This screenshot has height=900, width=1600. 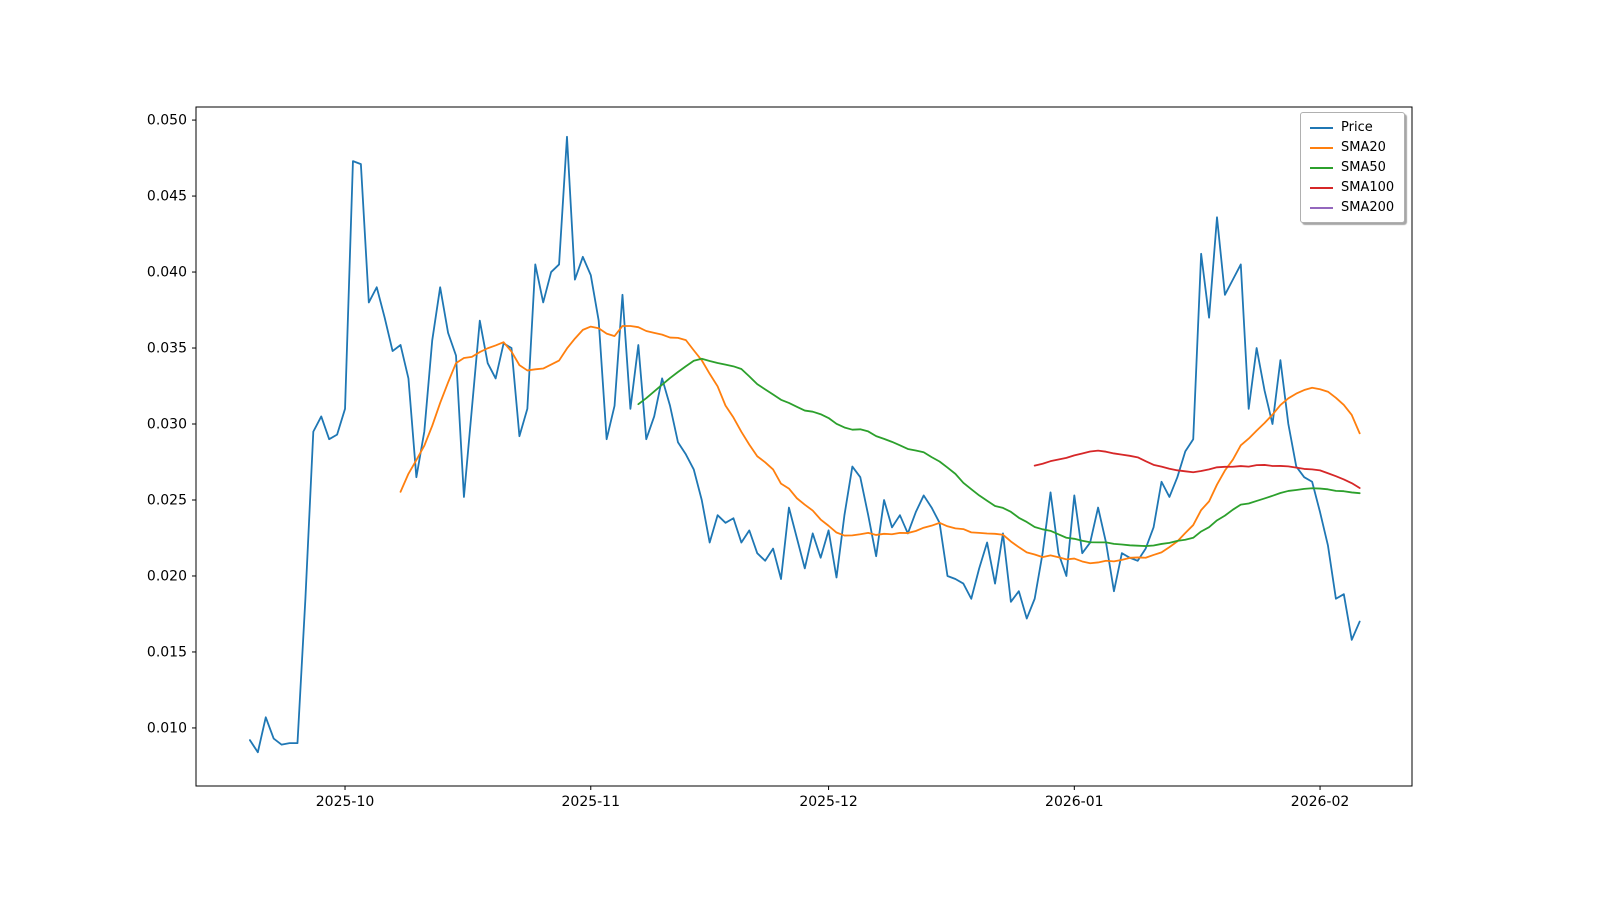 What do you see at coordinates (828, 802) in the screenshot?
I see `x-tick-label: 2025-12` at bounding box center [828, 802].